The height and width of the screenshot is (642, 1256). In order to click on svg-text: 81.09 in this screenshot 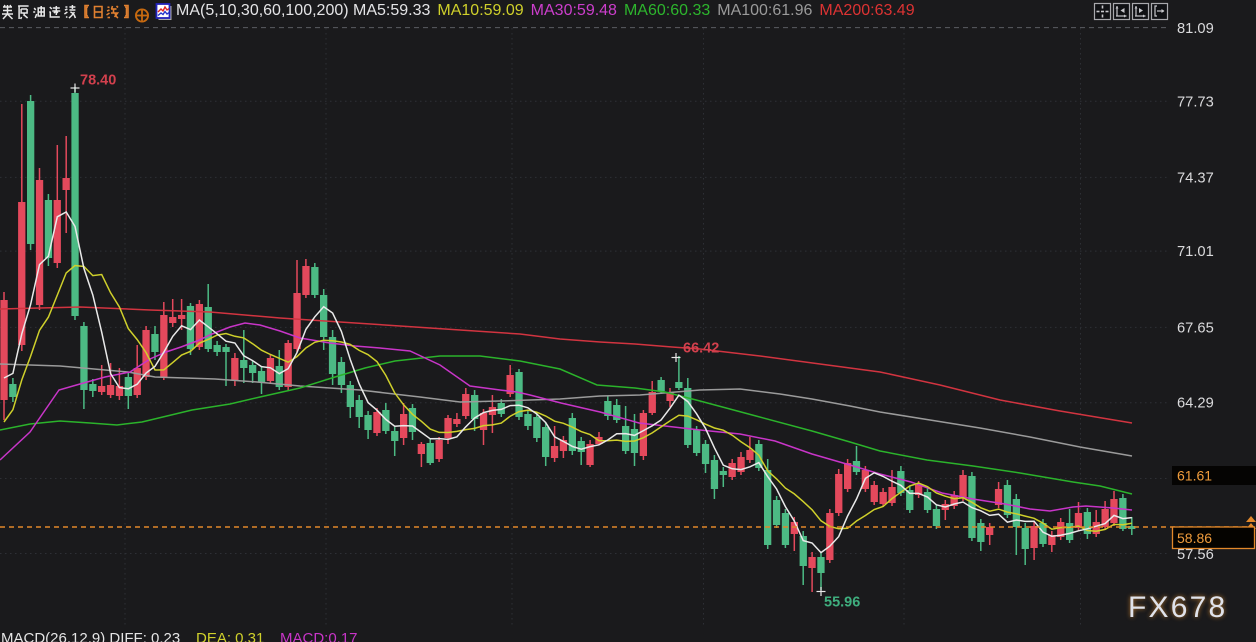, I will do `click(1195, 29)`.